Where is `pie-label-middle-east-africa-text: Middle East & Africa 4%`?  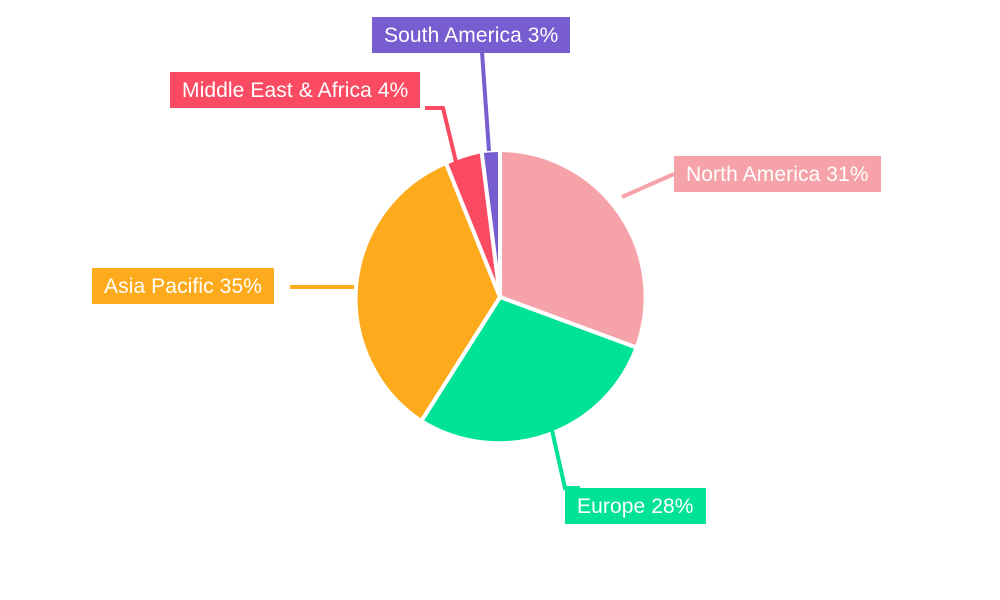
pie-label-middle-east-africa-text: Middle East & Africa 4% is located at coordinates (295, 90).